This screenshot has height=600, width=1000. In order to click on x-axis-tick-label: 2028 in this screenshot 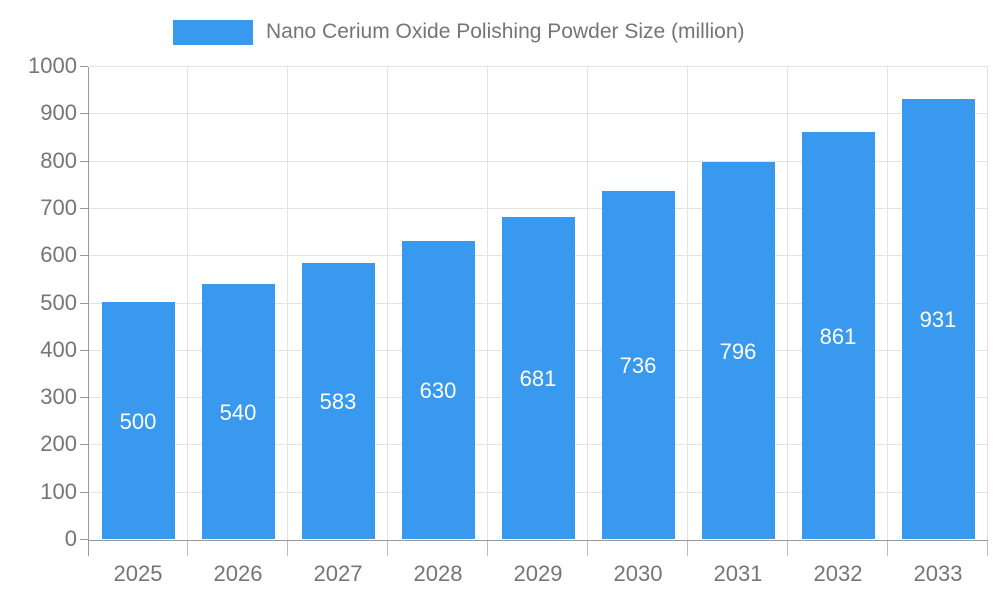, I will do `click(438, 573)`.